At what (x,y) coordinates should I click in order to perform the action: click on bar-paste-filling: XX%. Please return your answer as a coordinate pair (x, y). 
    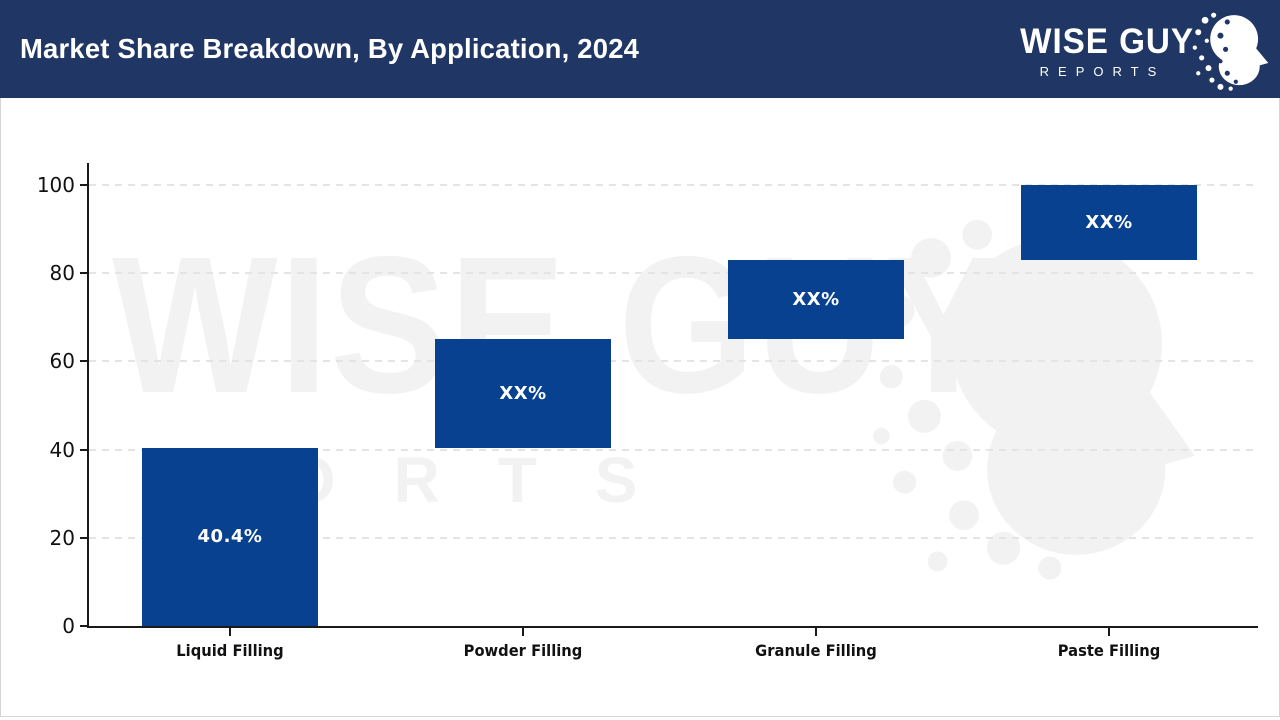
    Looking at the image, I should click on (1109, 222).